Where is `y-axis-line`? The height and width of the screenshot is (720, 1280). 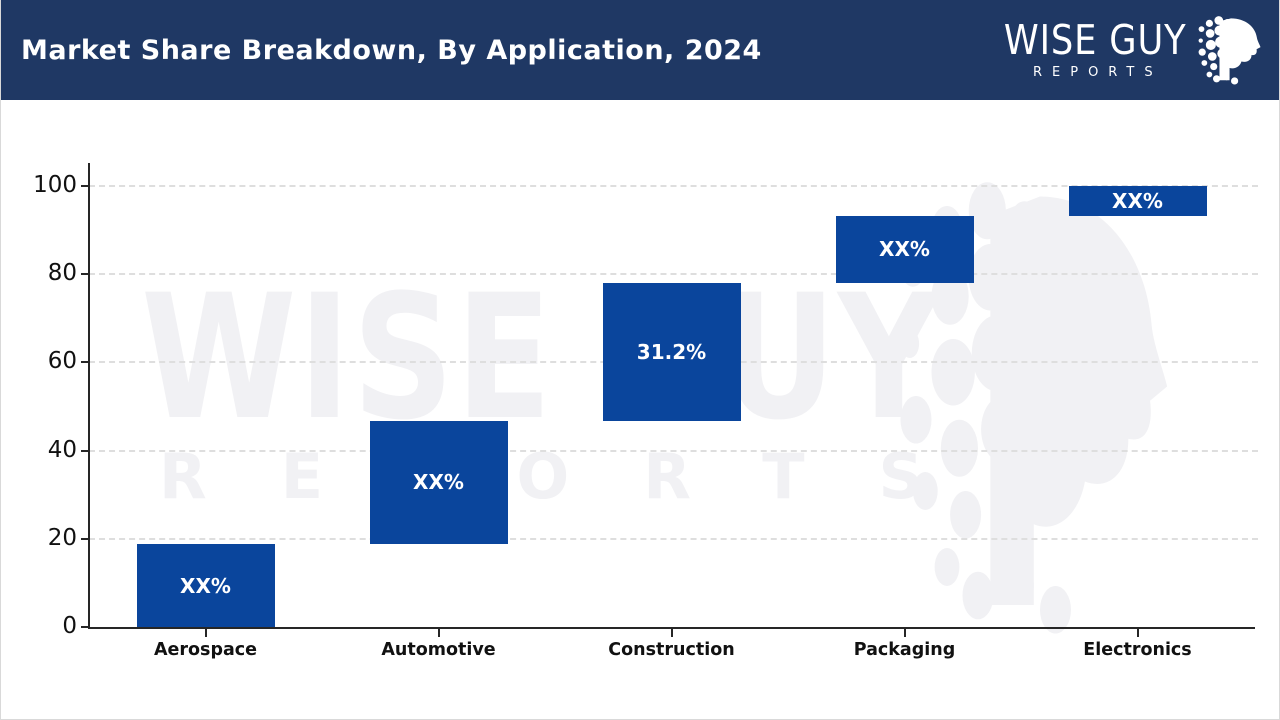
y-axis-line is located at coordinates (89, 396).